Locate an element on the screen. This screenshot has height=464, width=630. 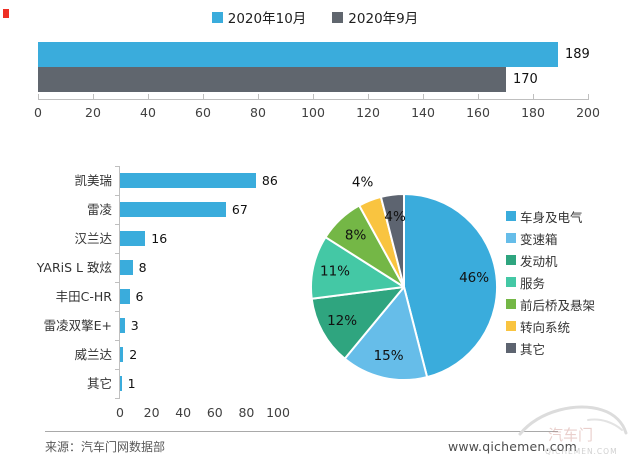
legend-label: 前后桥及悬架 is located at coordinates (558, 305).